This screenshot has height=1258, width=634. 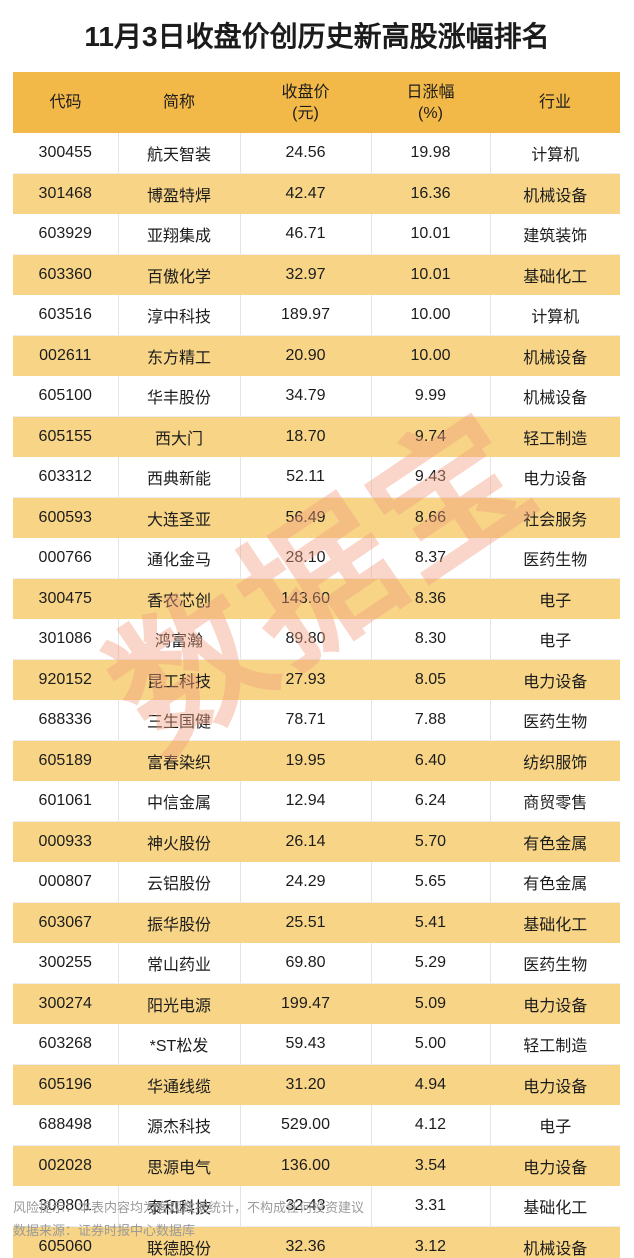 I want to click on table-row: 688336 三生国健 78.71 7.88 医药生物, so click(x=316, y=720).